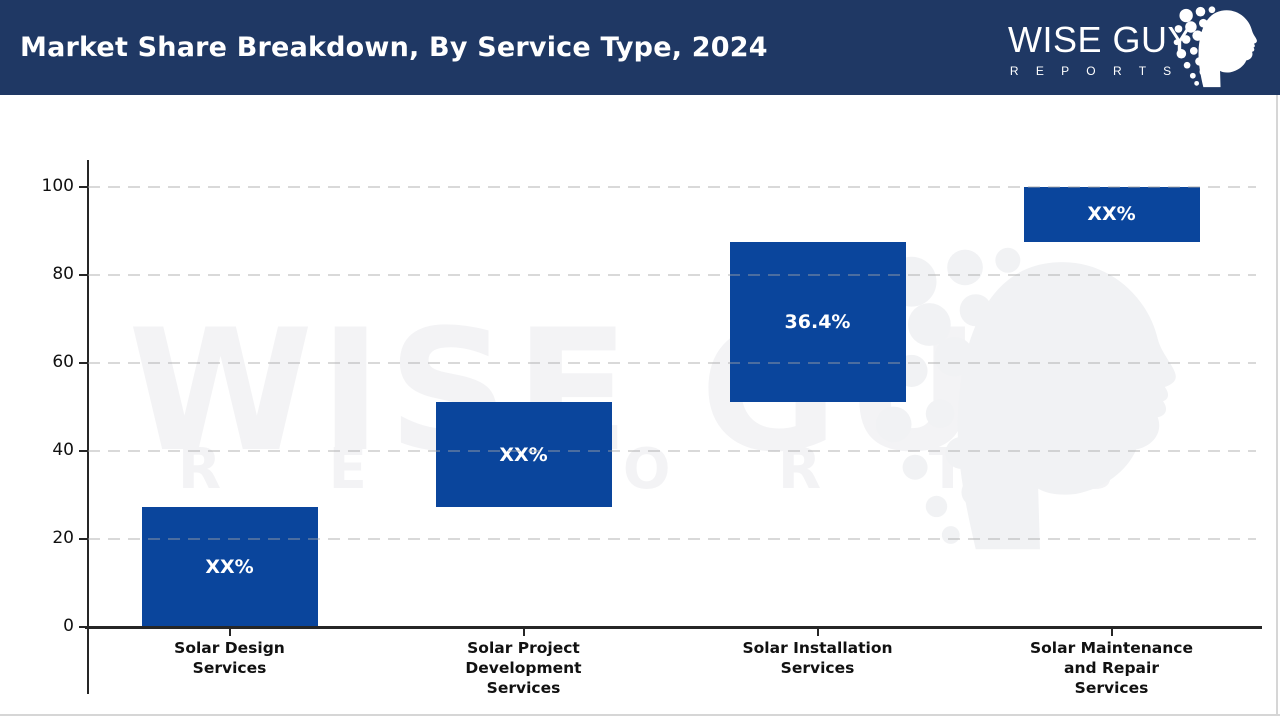  Describe the element at coordinates (1277, 405) in the screenshot. I see `right-hairline` at that location.